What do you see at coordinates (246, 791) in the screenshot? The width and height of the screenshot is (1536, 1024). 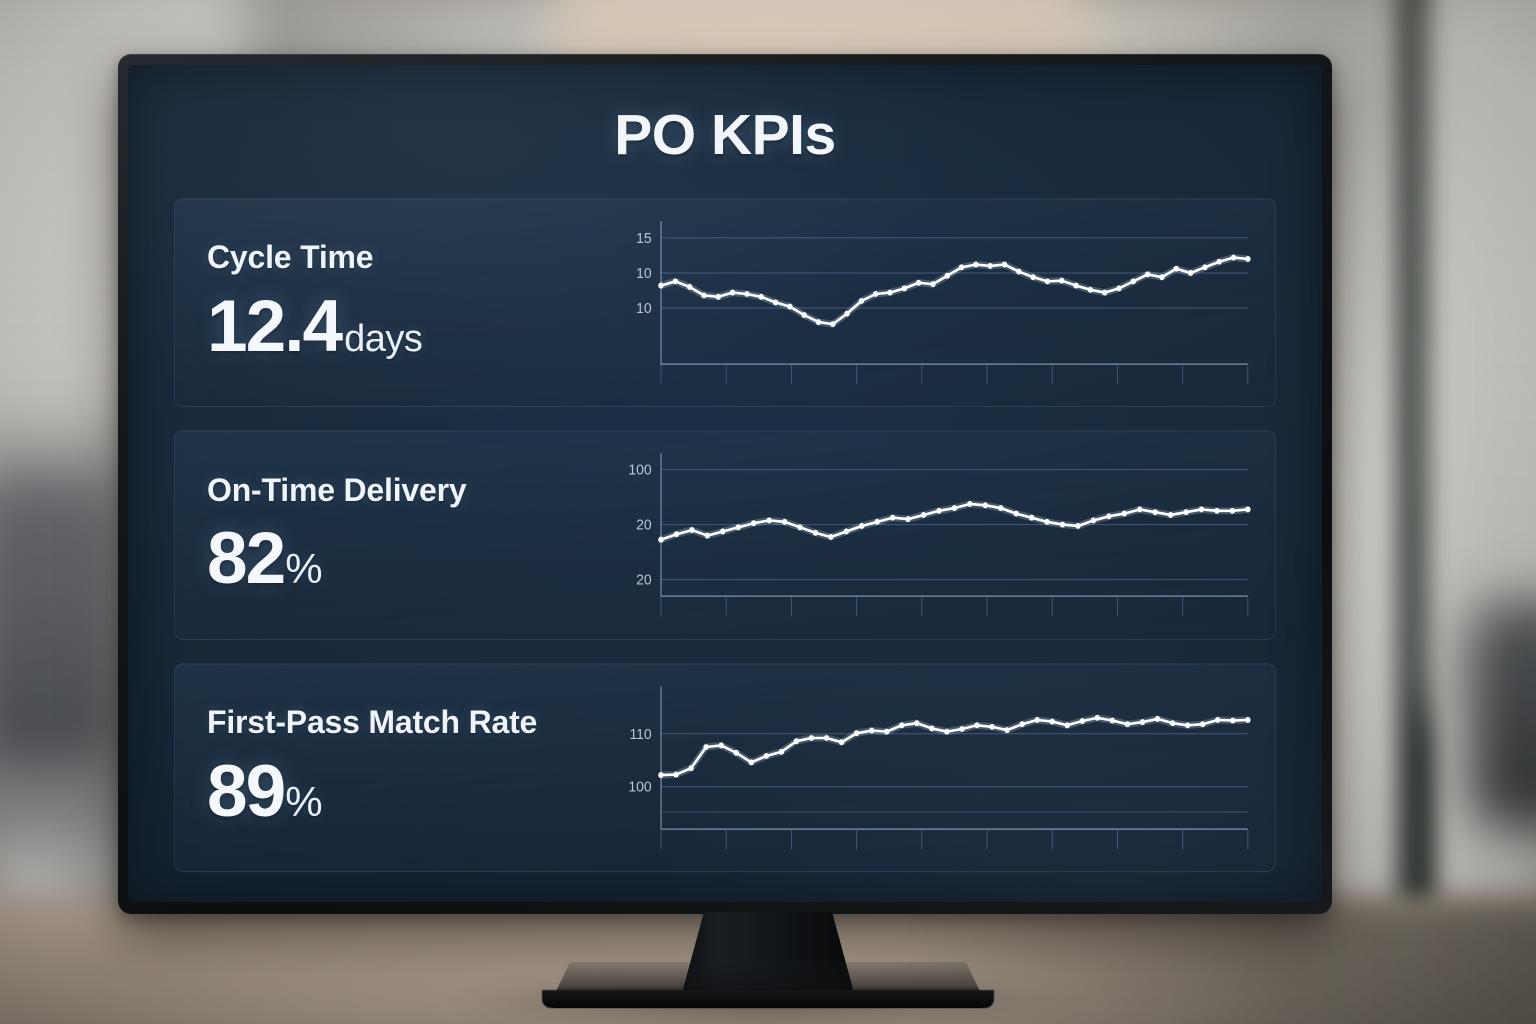 I see `kpi-value: 89` at bounding box center [246, 791].